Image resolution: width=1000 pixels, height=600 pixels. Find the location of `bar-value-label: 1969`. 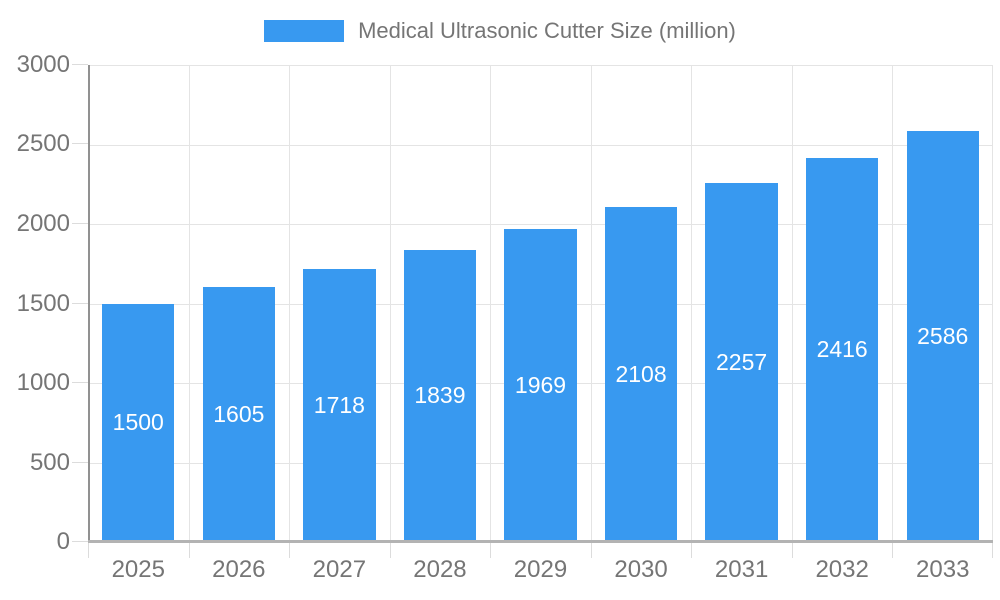

bar-value-label: 1969 is located at coordinates (540, 384).